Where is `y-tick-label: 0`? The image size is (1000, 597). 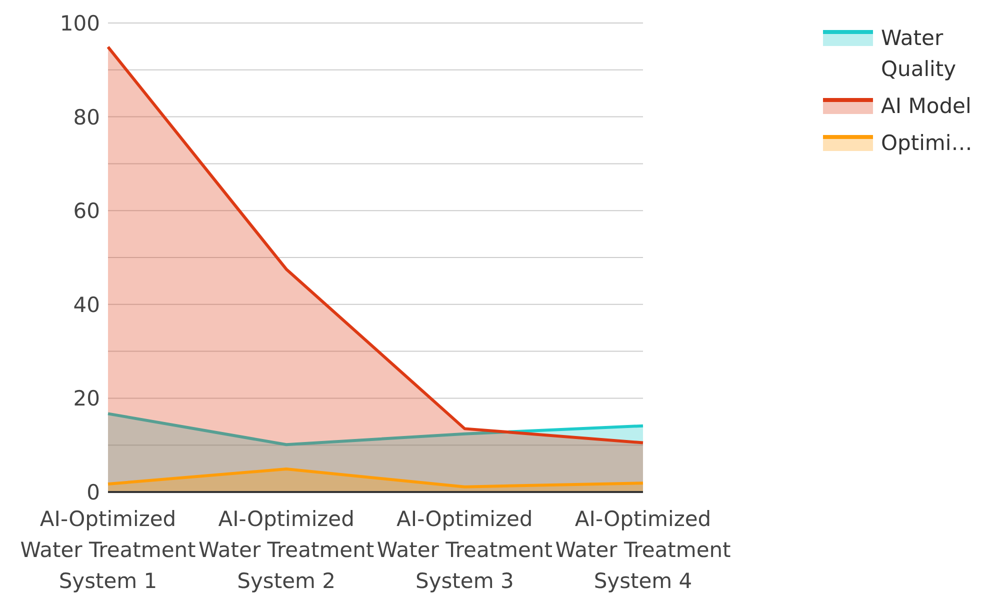 y-tick-label: 0 is located at coordinates (93, 492).